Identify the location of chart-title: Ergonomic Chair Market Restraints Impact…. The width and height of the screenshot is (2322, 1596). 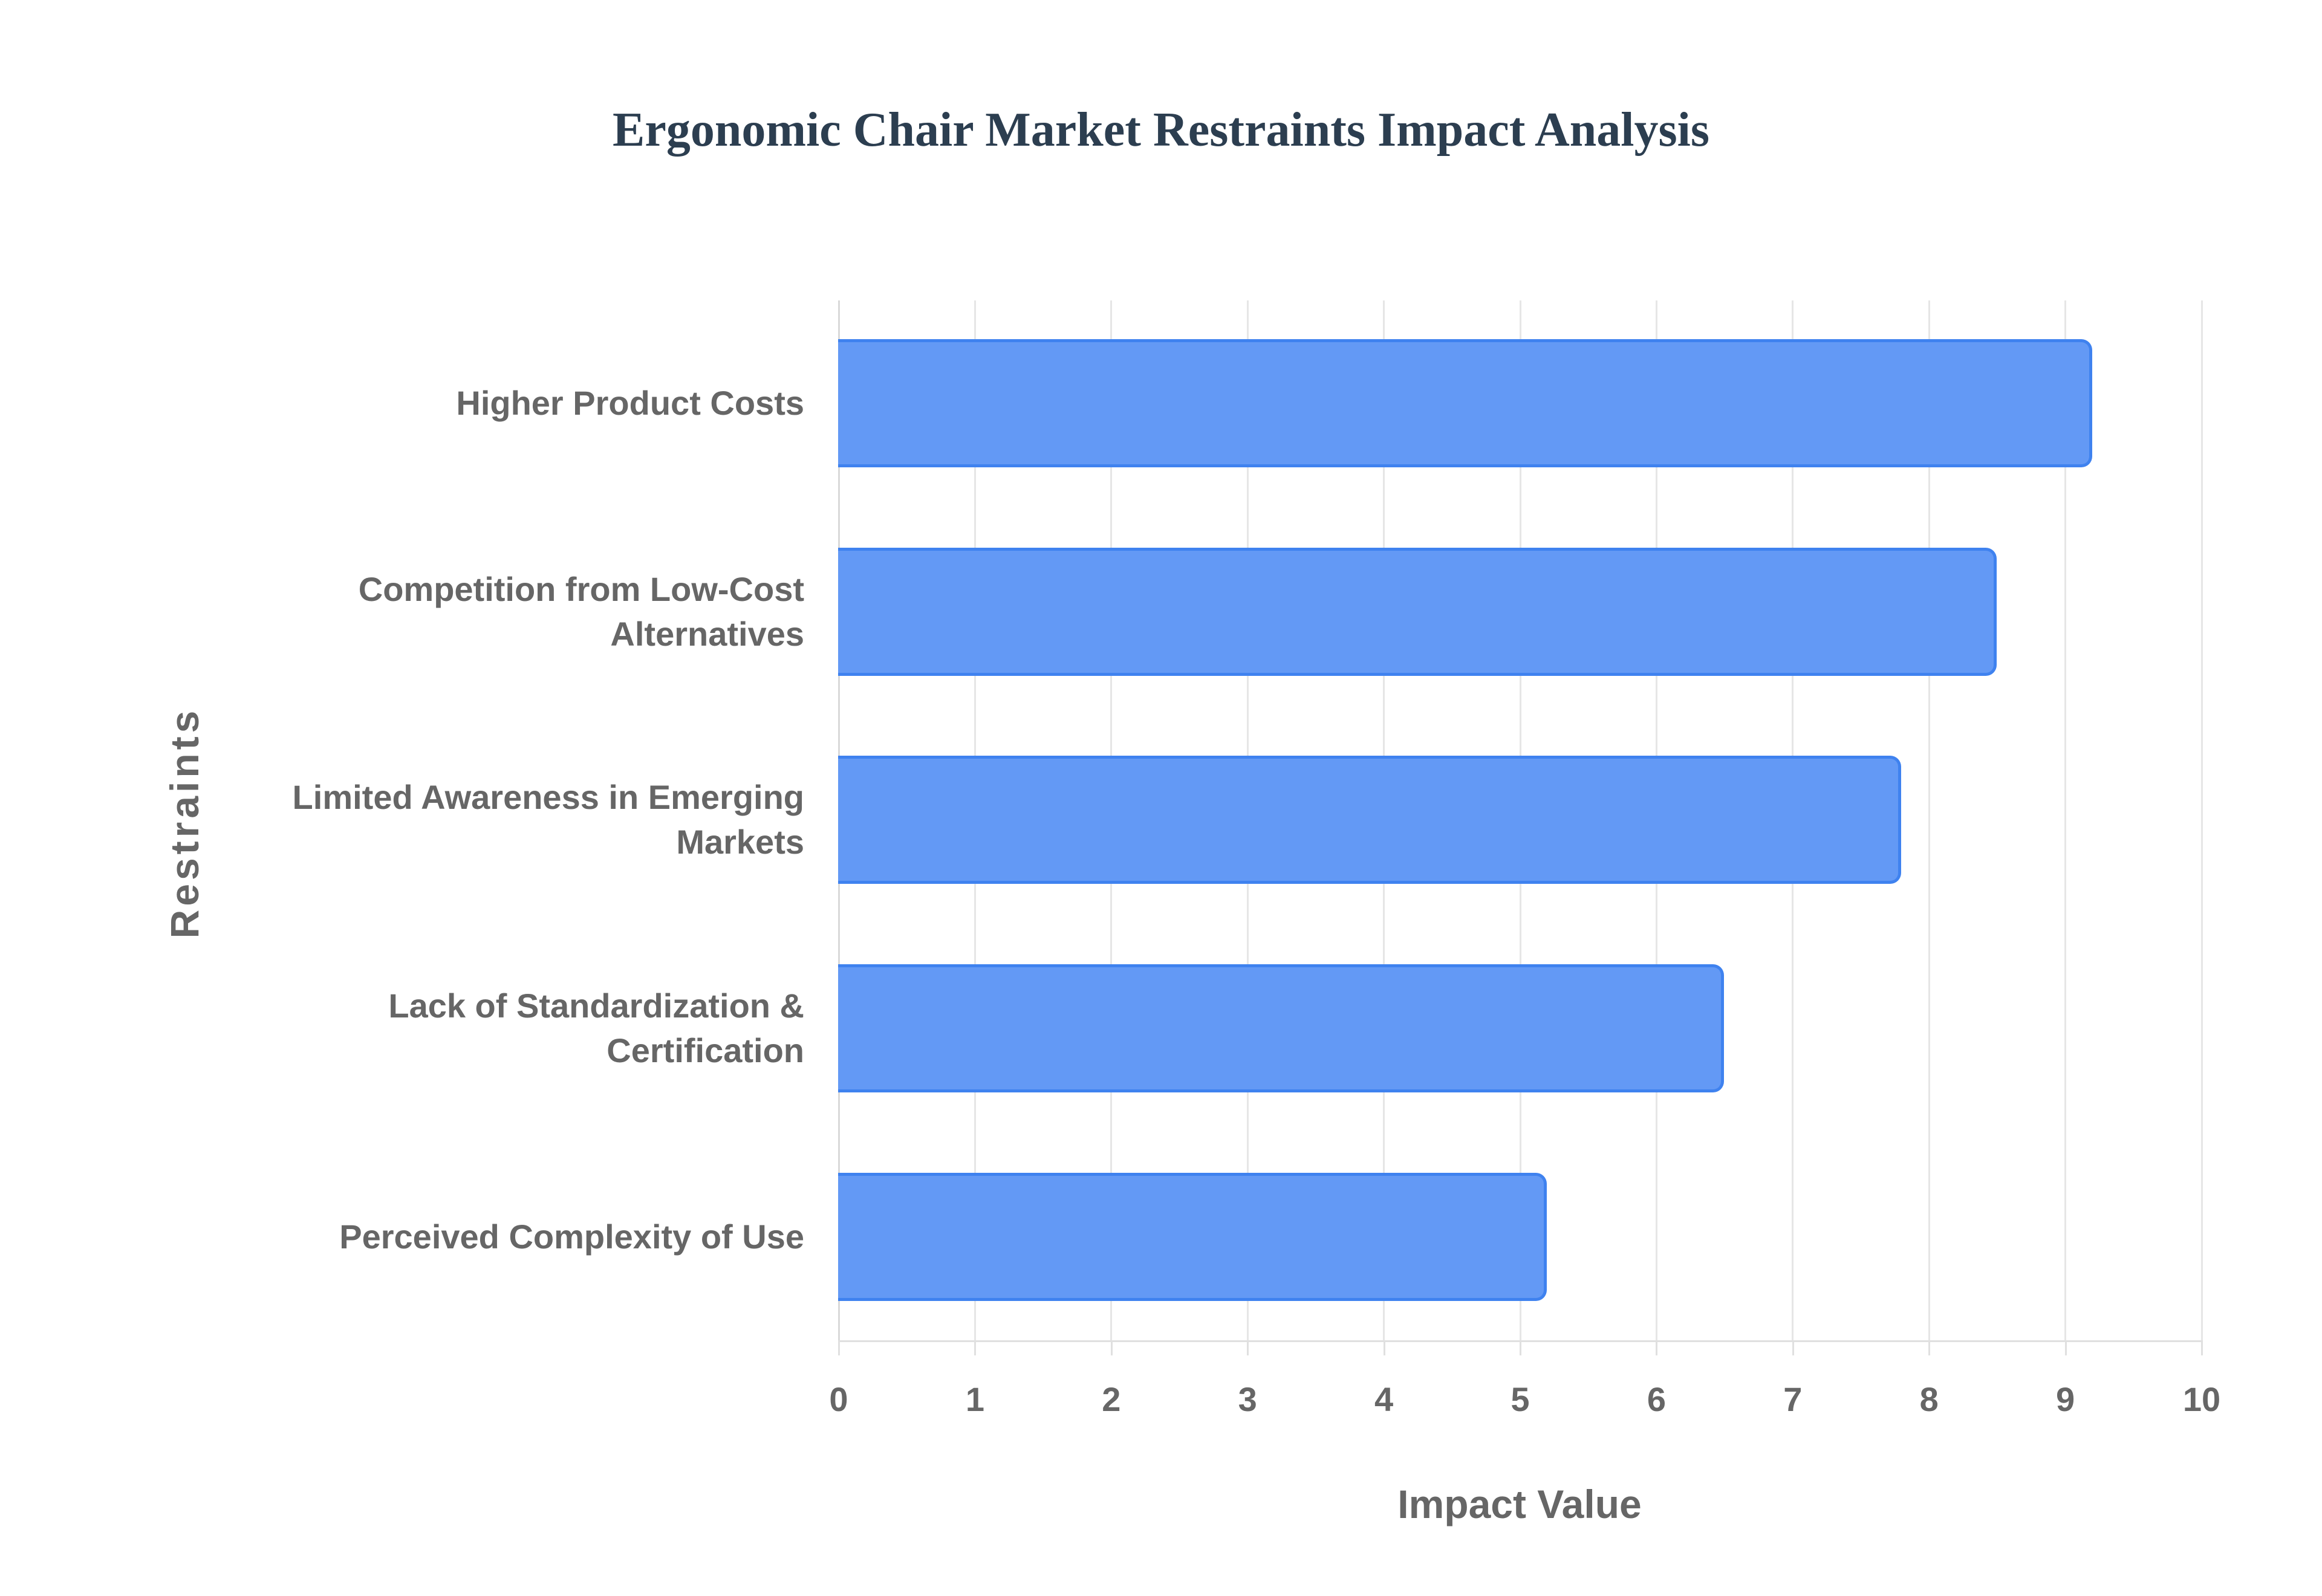
(1161, 130).